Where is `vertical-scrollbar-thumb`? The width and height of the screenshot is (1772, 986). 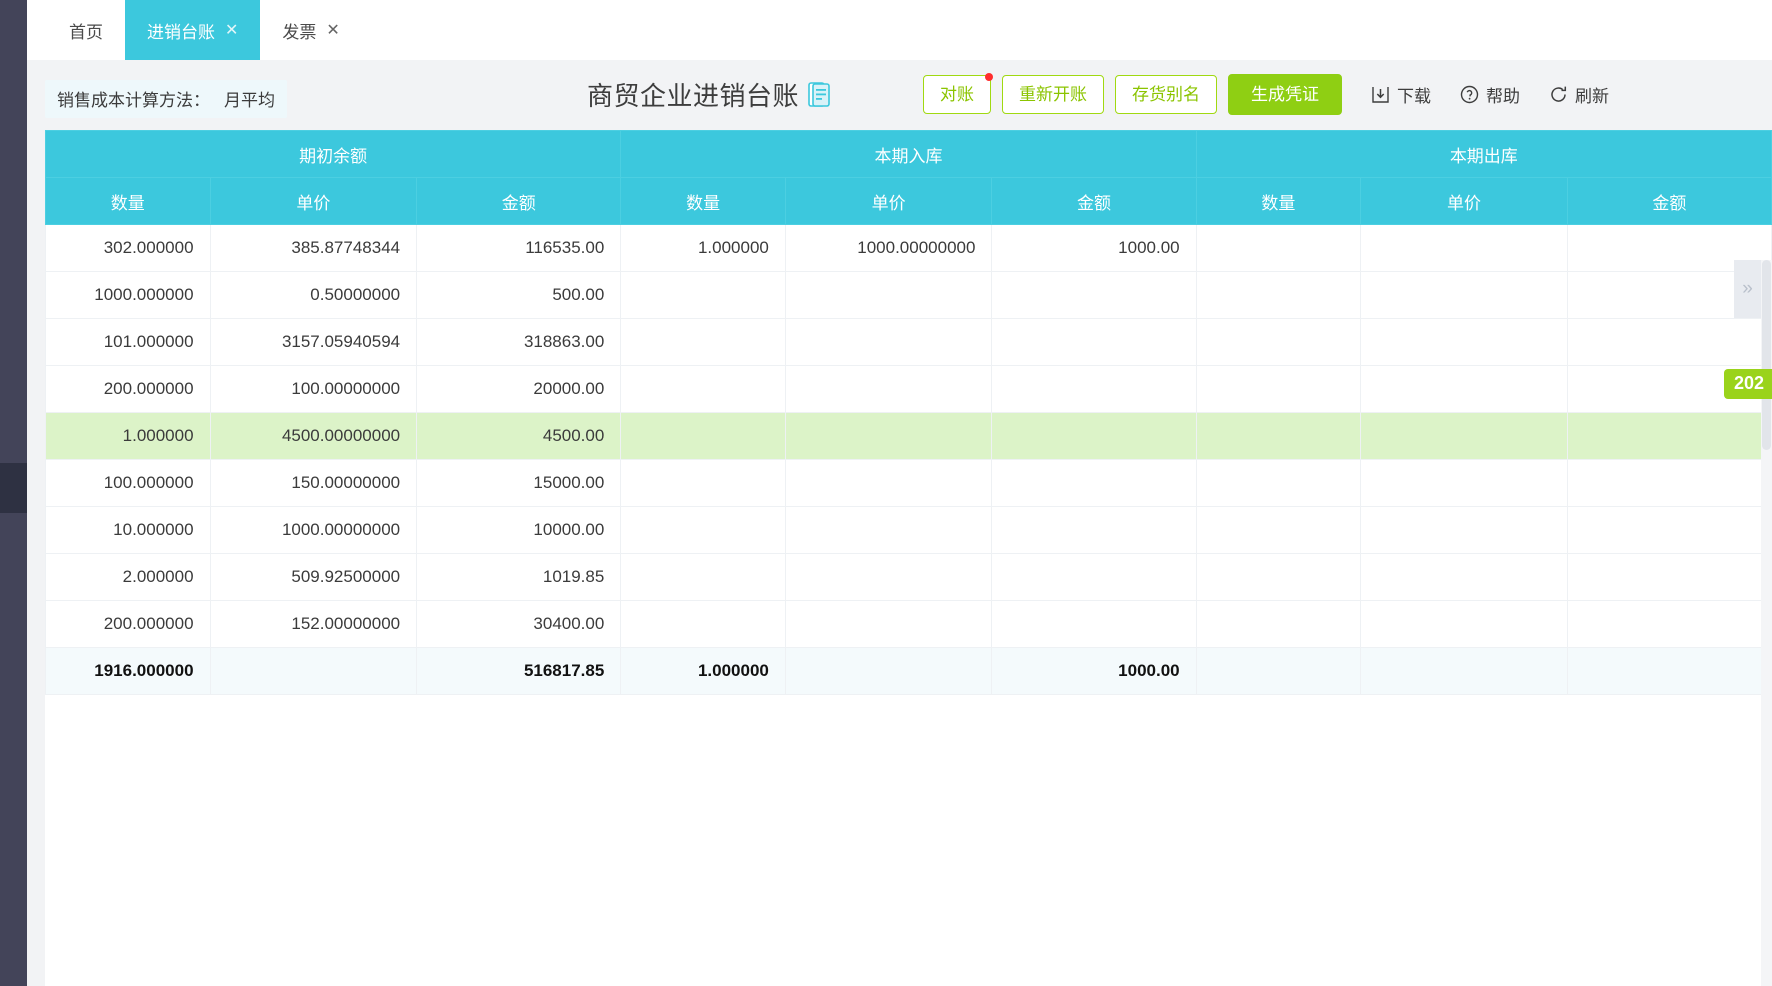 vertical-scrollbar-thumb is located at coordinates (1766, 355).